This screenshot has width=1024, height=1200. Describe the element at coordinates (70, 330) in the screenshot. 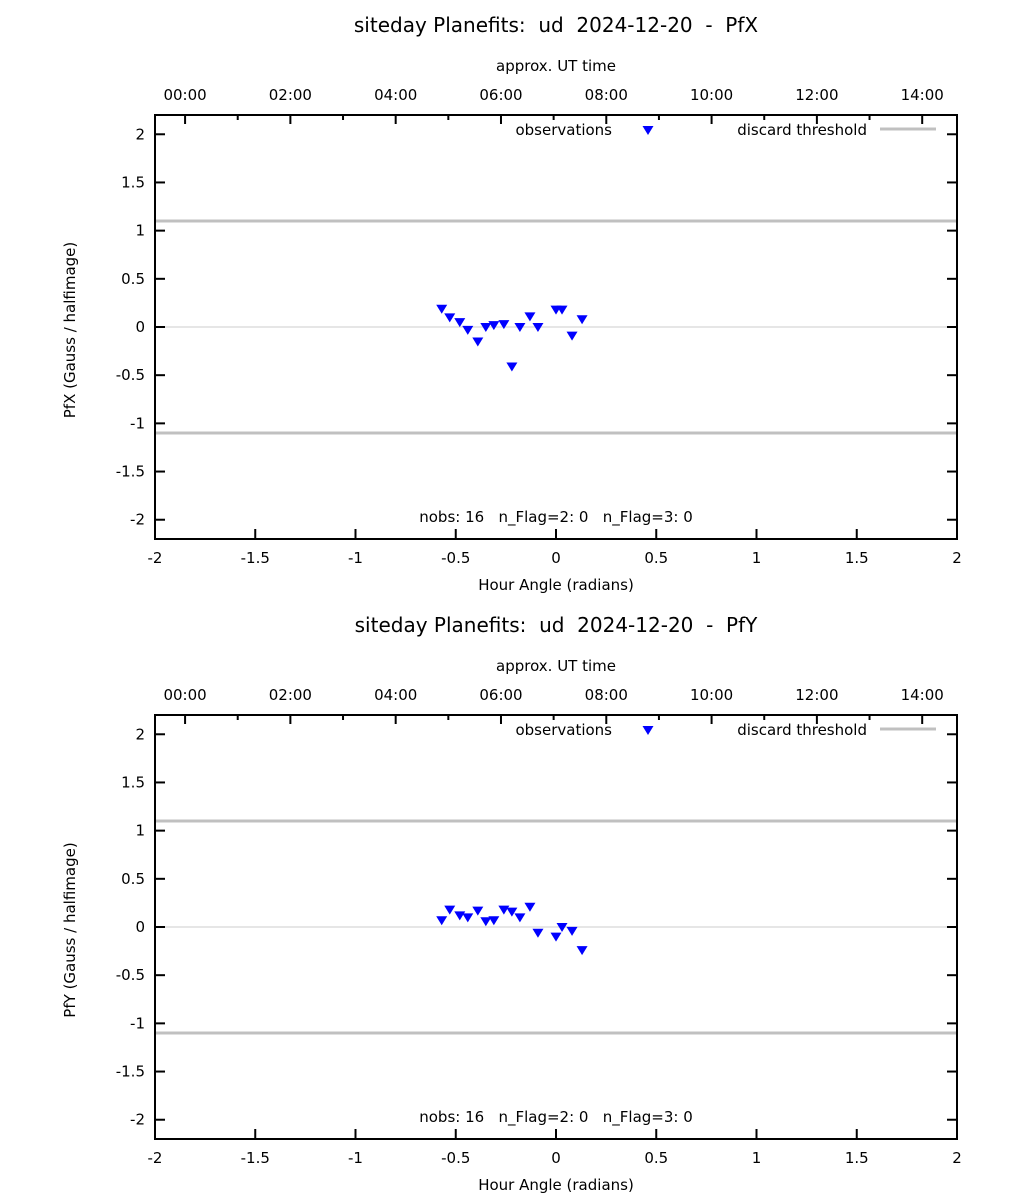

I see `y-axis-title: PfX (Gauss / halfimage)` at that location.